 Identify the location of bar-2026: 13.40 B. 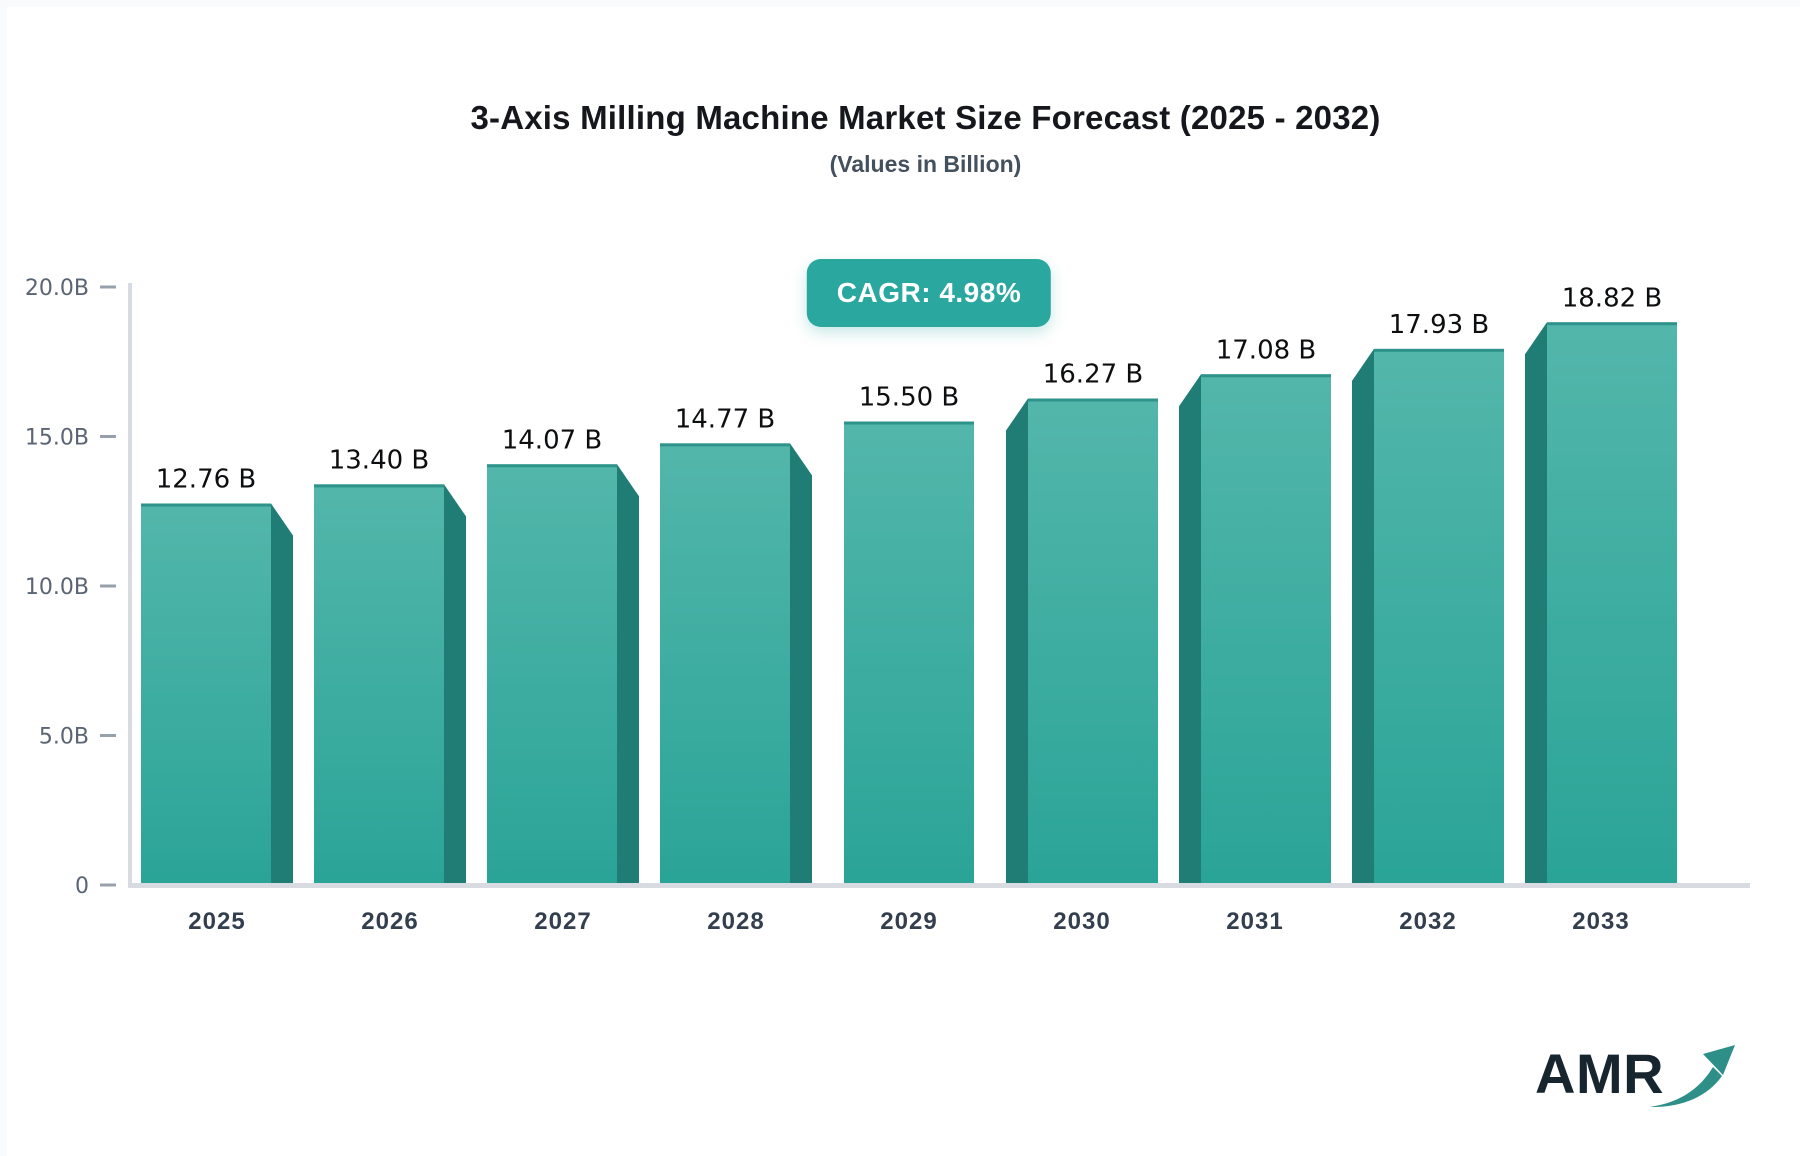
(390, 665).